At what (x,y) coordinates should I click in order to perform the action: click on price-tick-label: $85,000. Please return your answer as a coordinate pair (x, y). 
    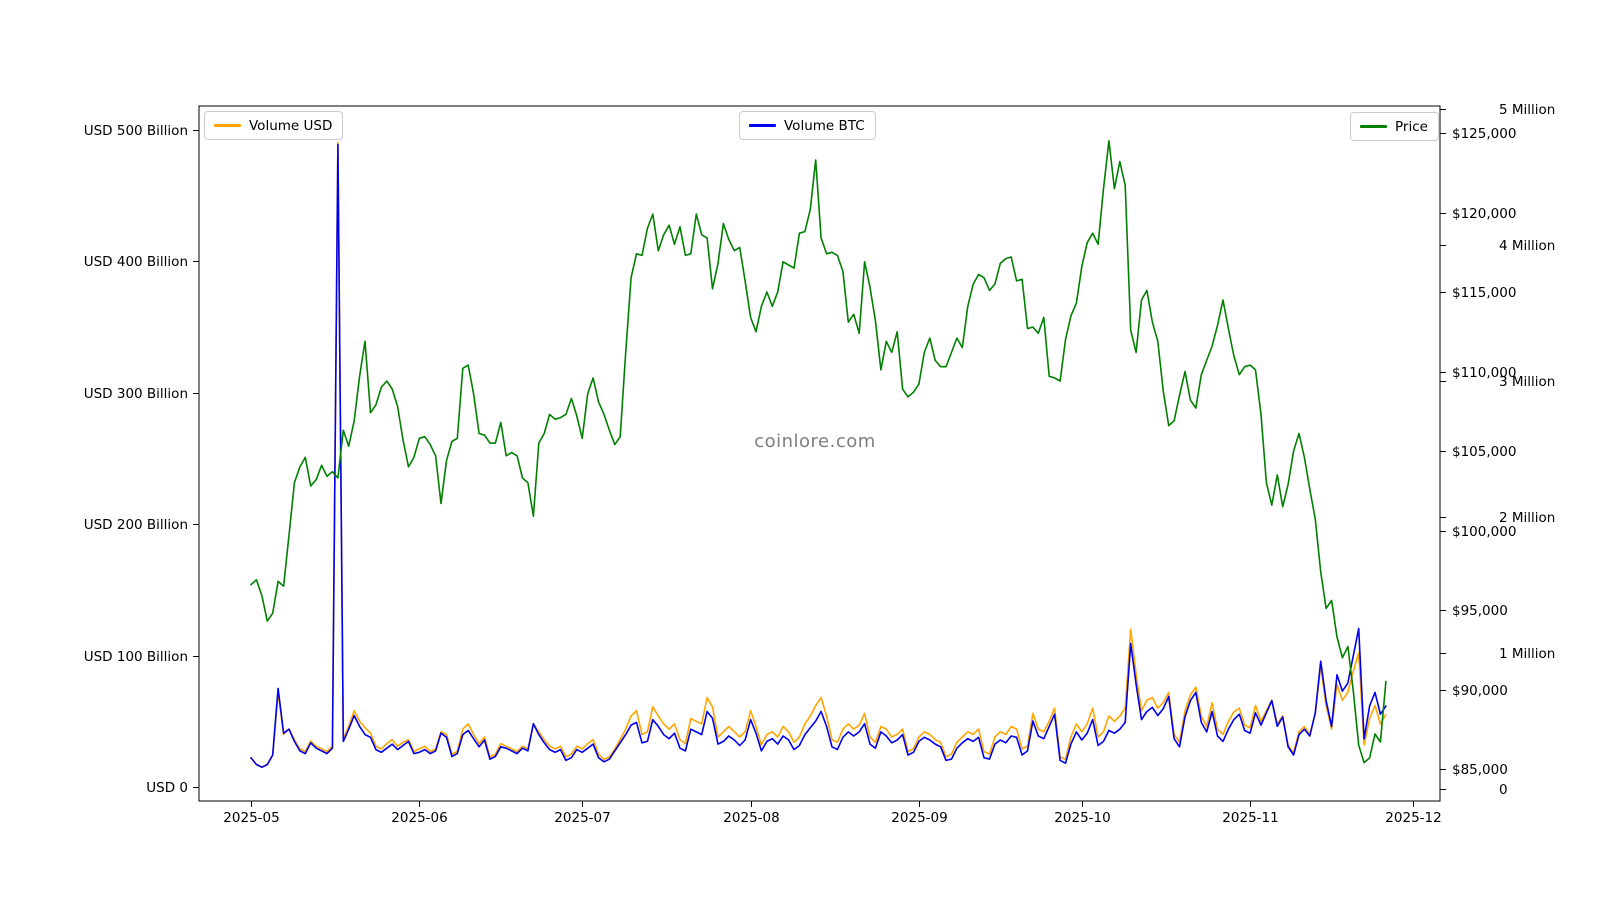
    Looking at the image, I should click on (1480, 770).